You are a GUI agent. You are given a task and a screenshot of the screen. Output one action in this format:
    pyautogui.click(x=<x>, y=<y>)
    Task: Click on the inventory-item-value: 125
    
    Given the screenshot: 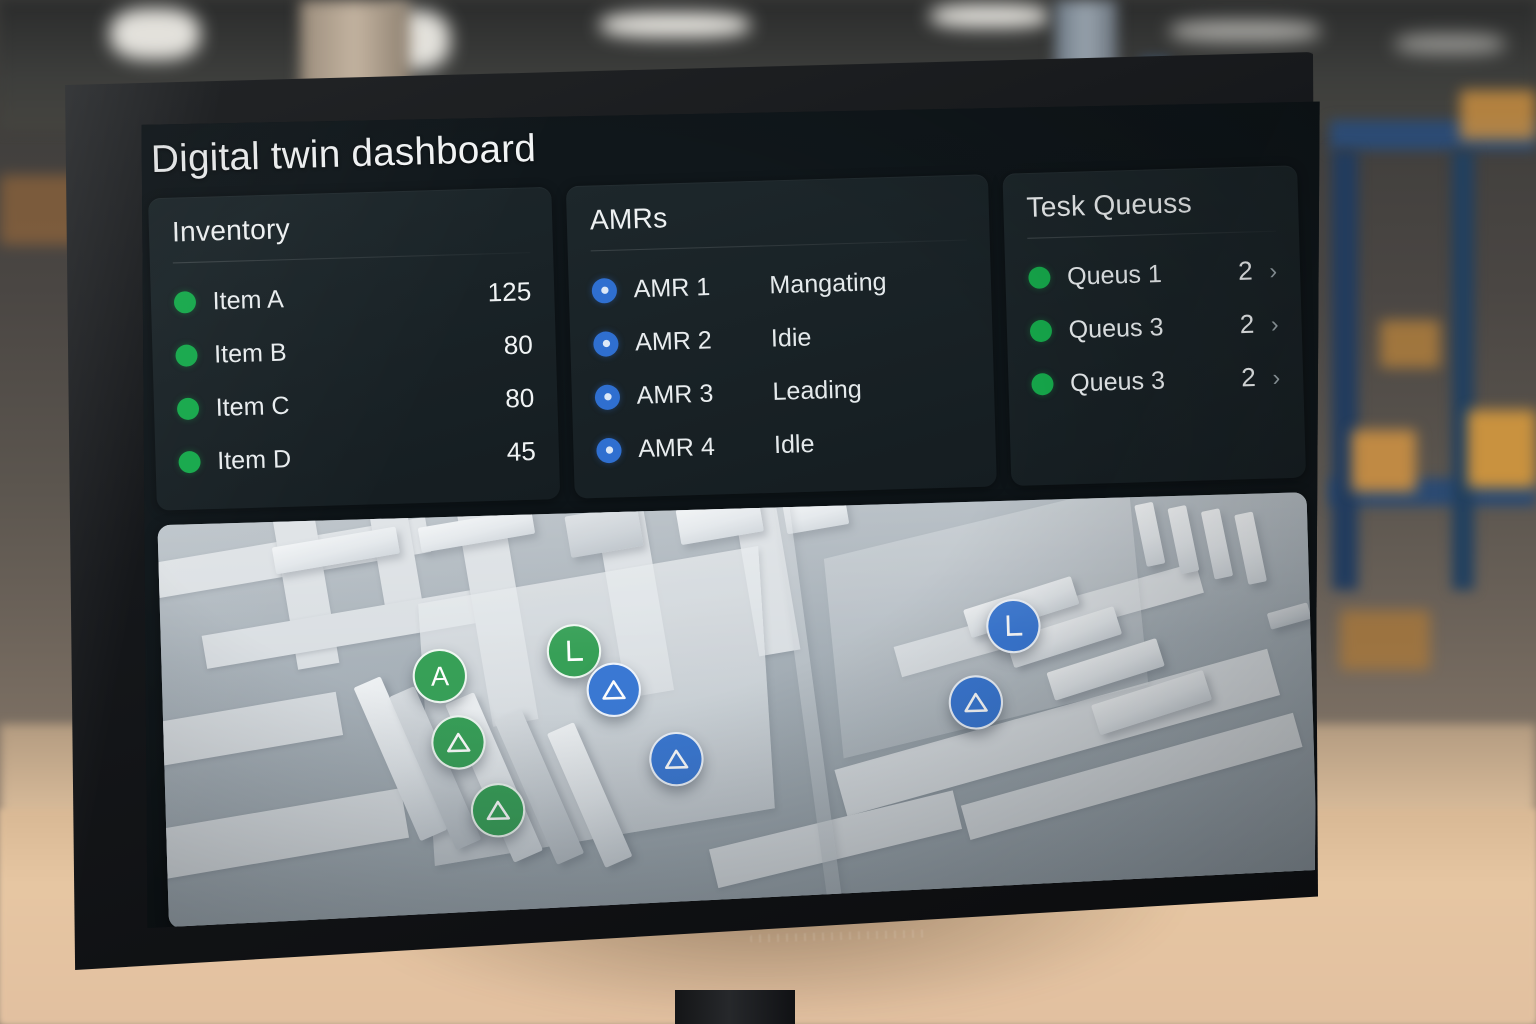 What is the action you would take?
    pyautogui.click(x=509, y=292)
    